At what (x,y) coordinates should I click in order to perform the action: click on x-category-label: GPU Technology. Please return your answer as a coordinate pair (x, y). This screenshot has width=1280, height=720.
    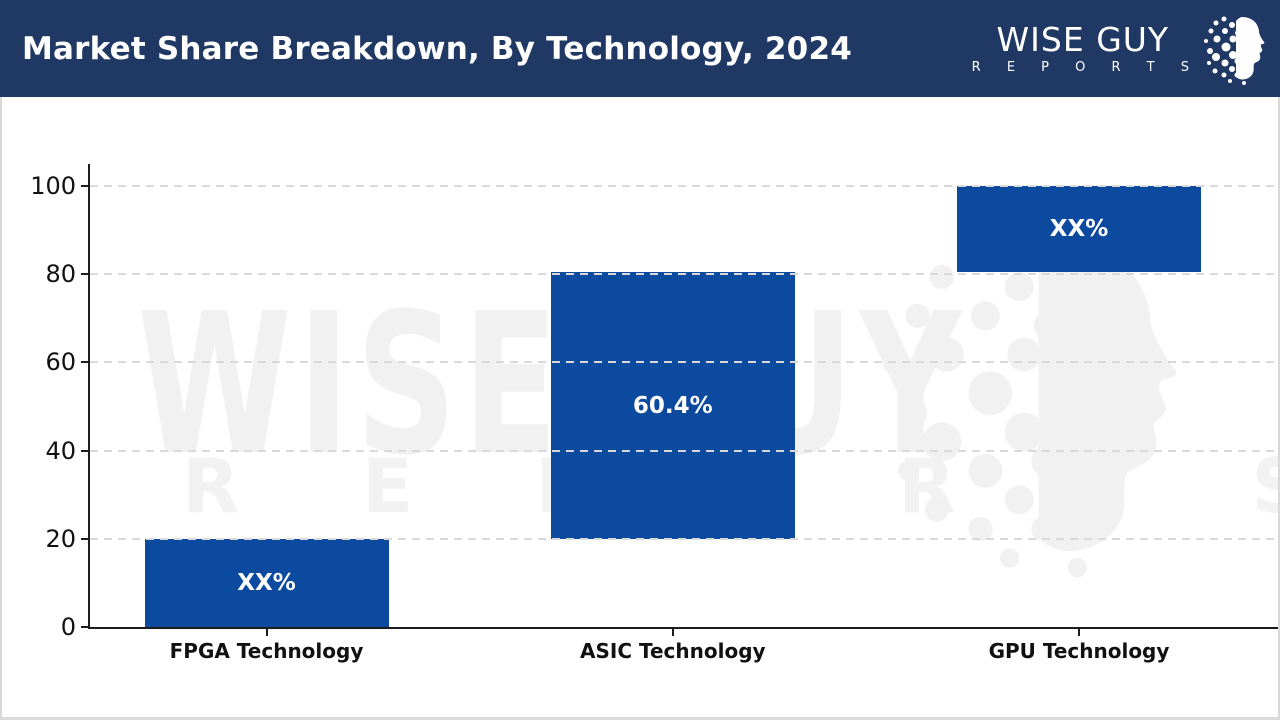
    Looking at the image, I should click on (1079, 651).